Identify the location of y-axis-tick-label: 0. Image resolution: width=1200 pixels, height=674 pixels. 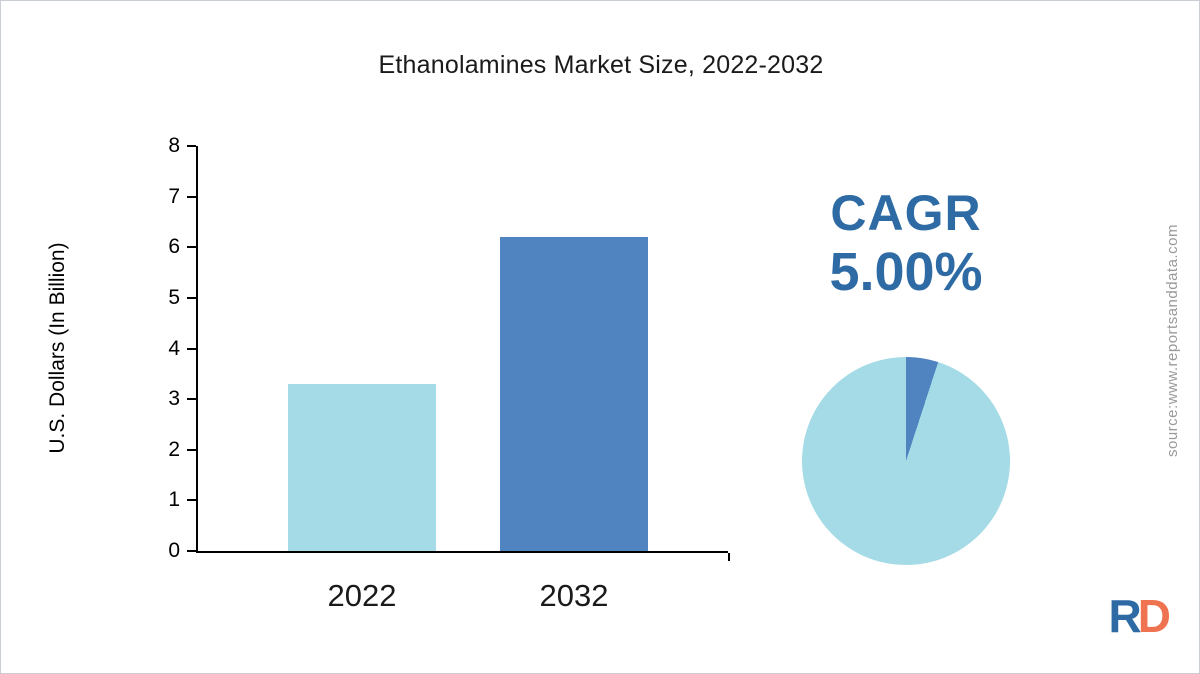
(174, 550).